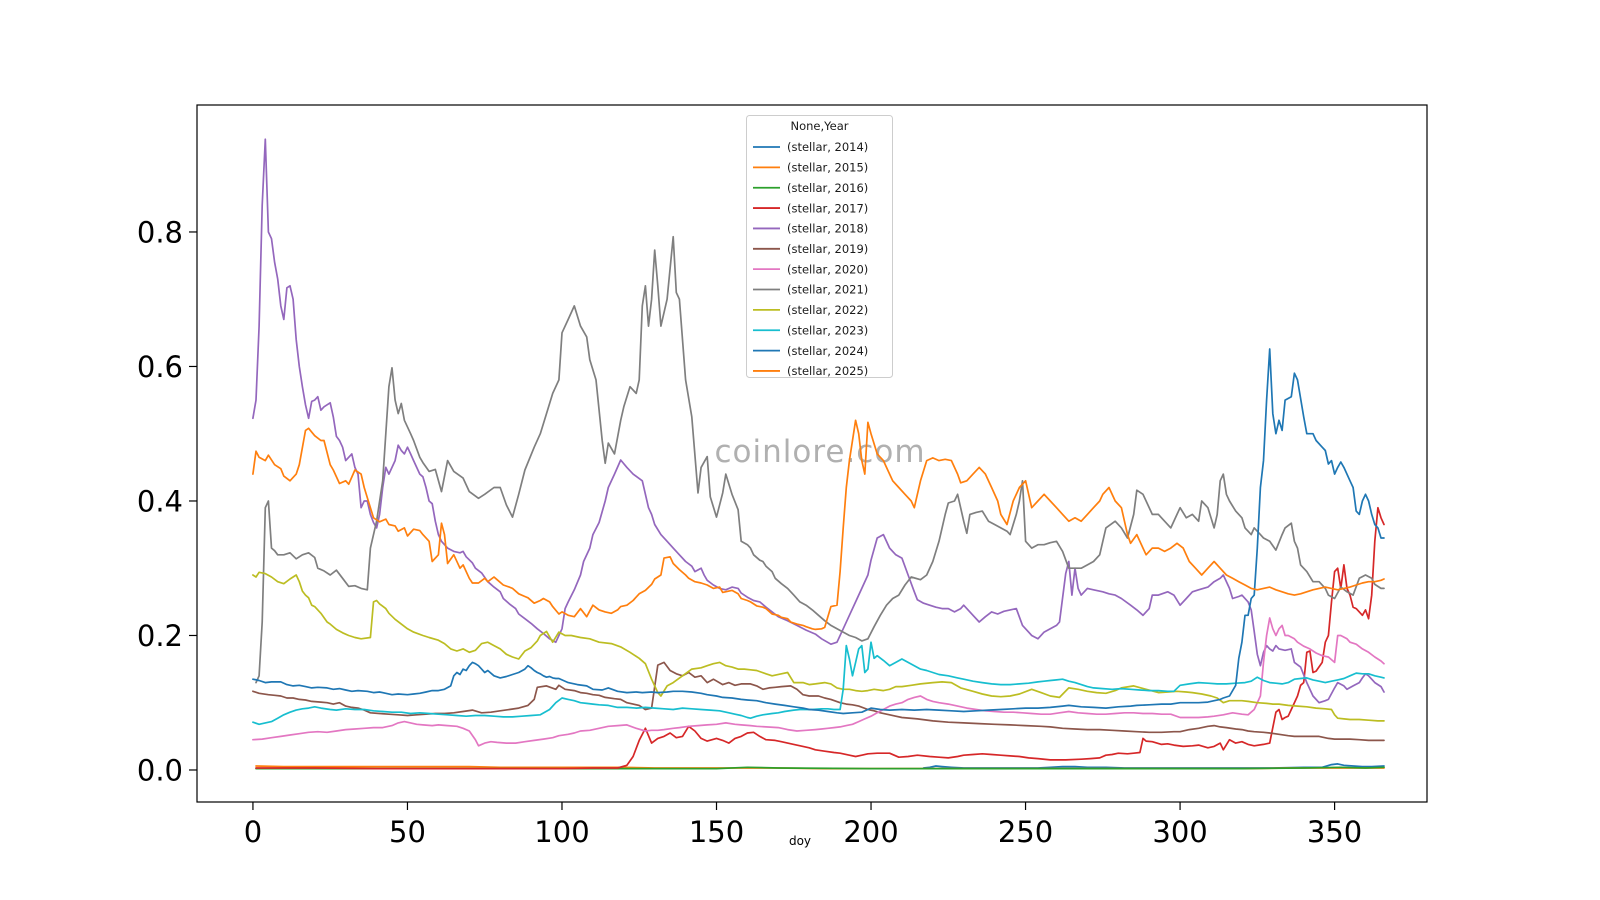  What do you see at coordinates (160, 636) in the screenshot?
I see `y-tick-label: 0.2` at bounding box center [160, 636].